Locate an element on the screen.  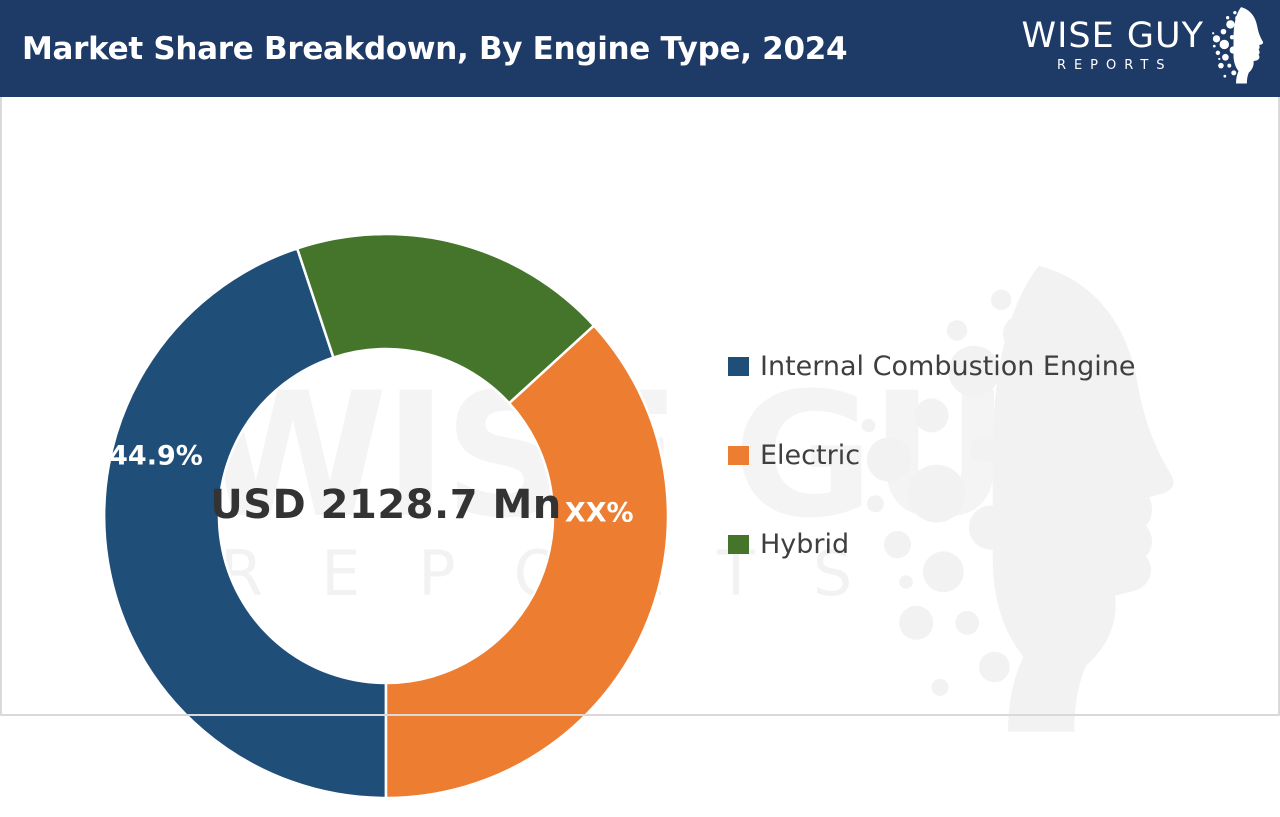
logo-wordmark: WISE GUY is located at coordinates (1112, 36).